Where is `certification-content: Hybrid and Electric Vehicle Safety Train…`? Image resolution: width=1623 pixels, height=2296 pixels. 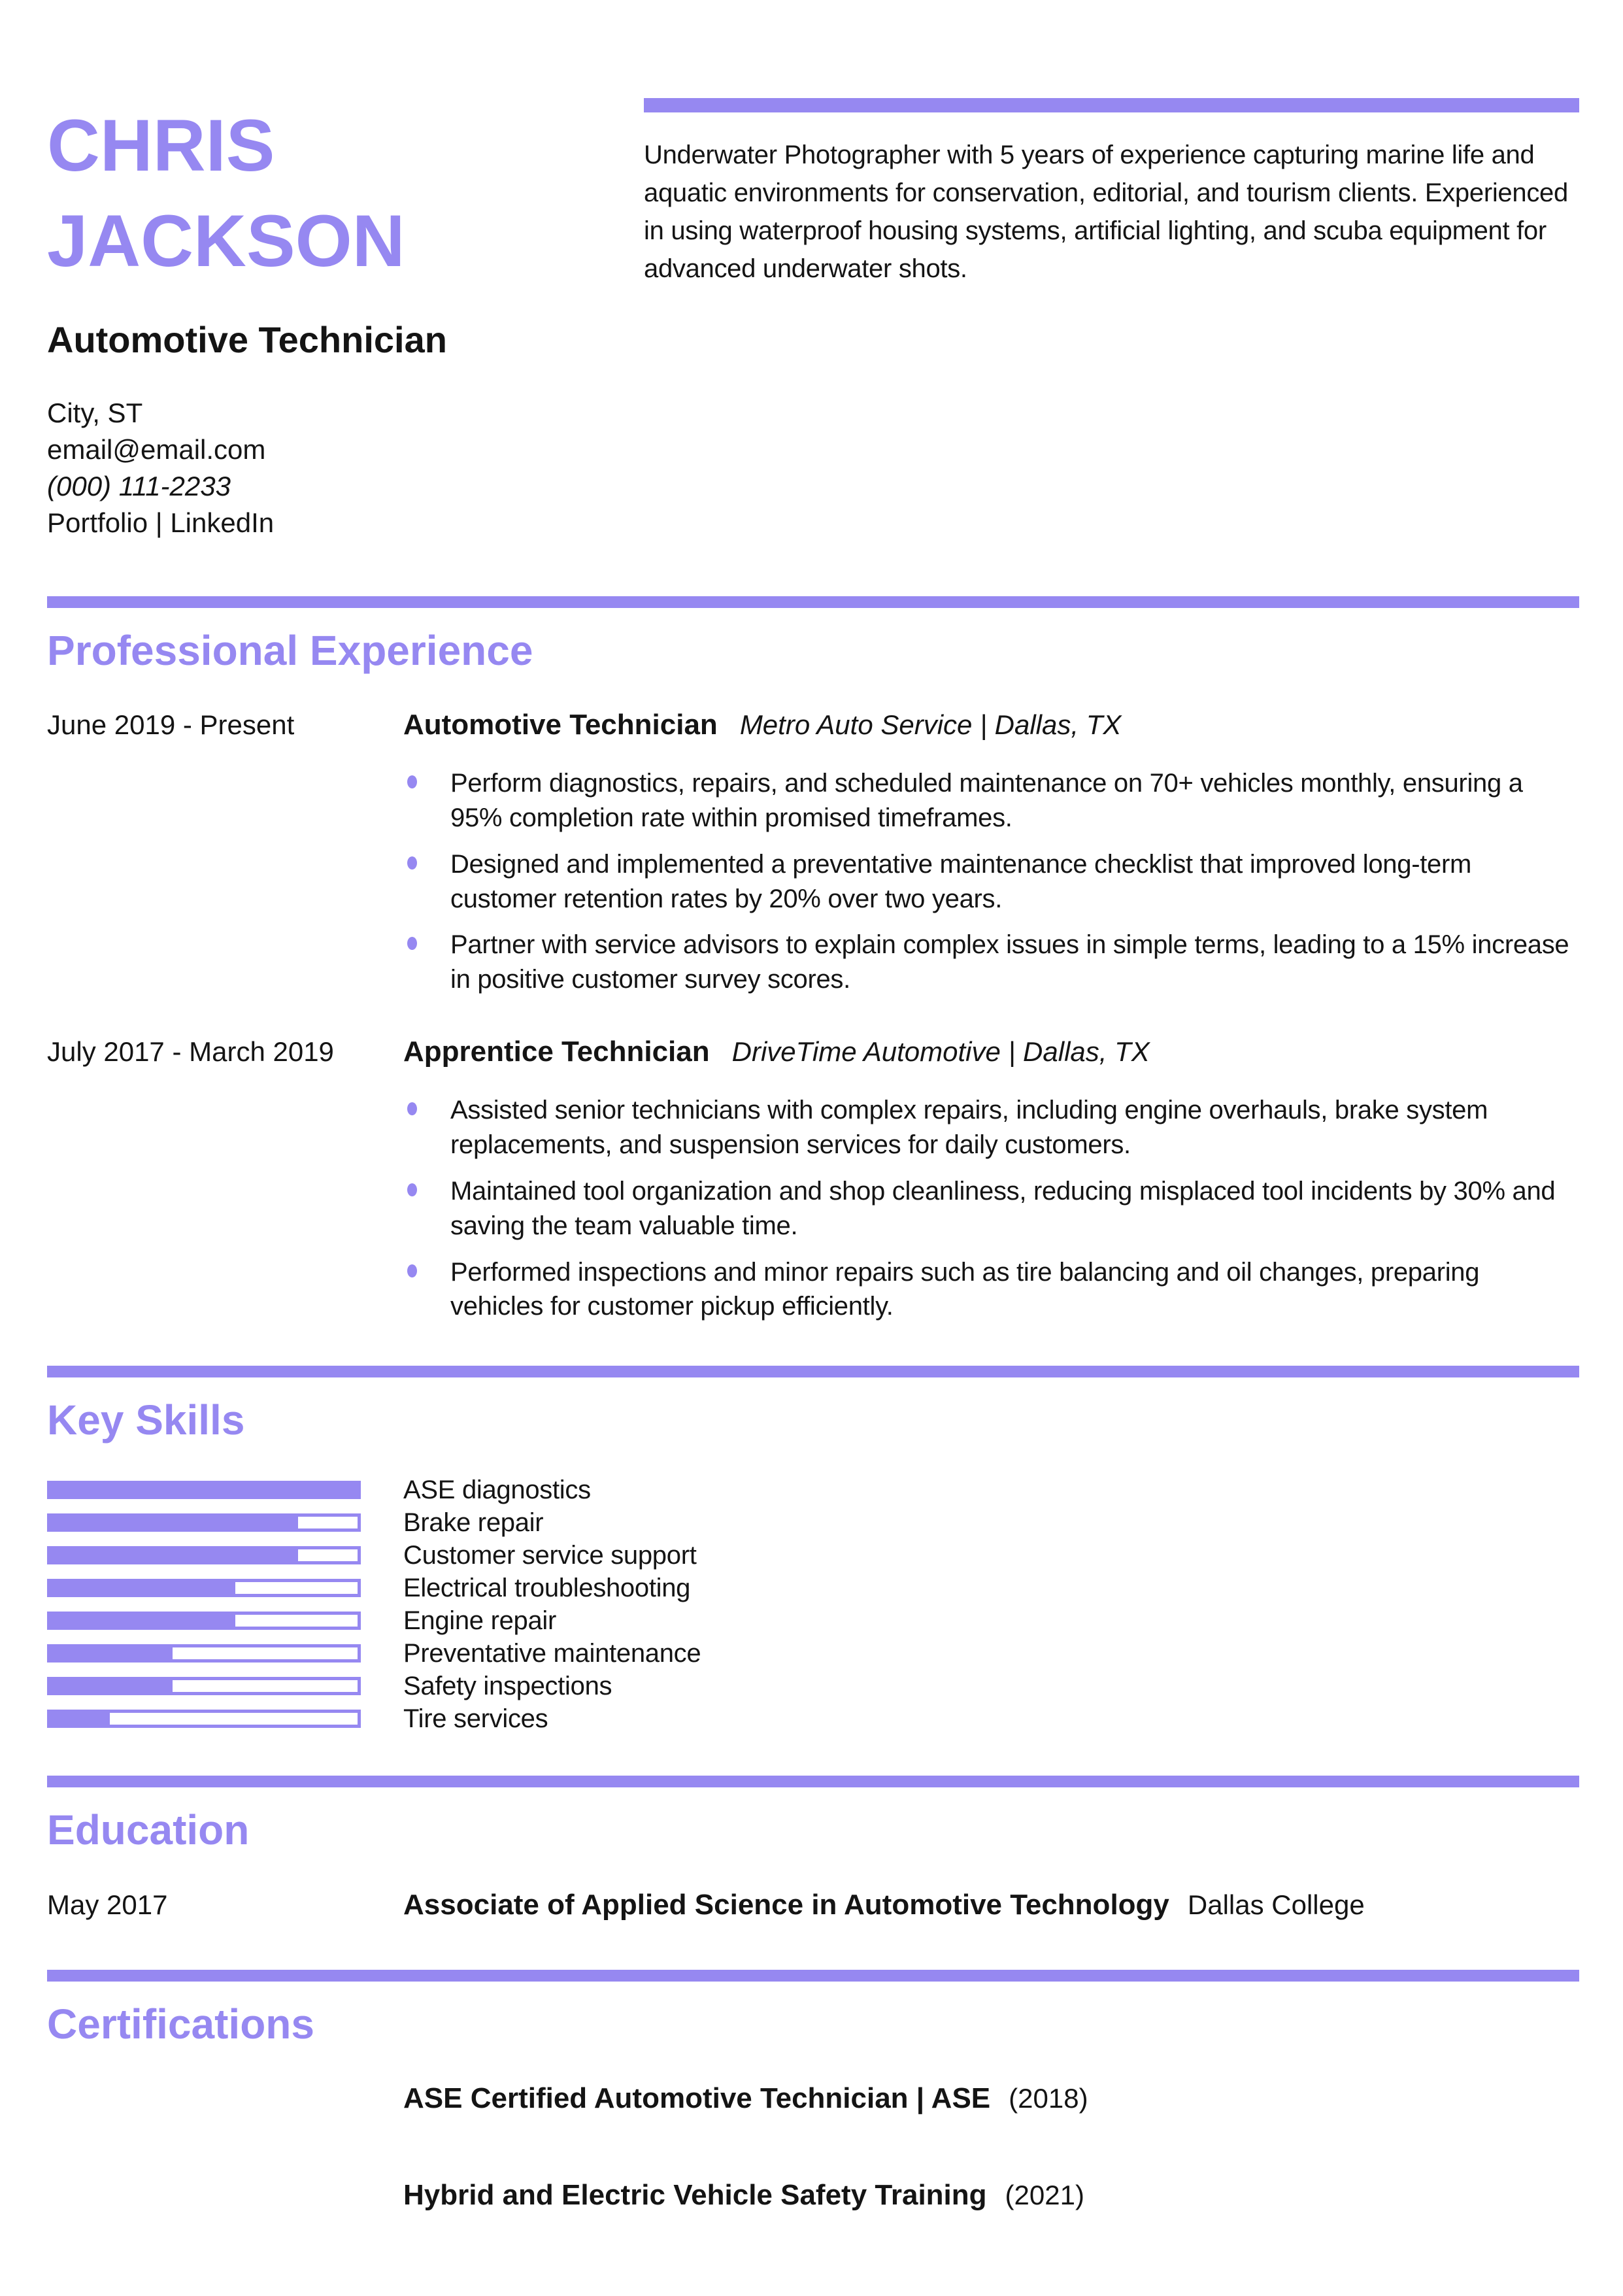 certification-content: Hybrid and Electric Vehicle Safety Train… is located at coordinates (991, 2195).